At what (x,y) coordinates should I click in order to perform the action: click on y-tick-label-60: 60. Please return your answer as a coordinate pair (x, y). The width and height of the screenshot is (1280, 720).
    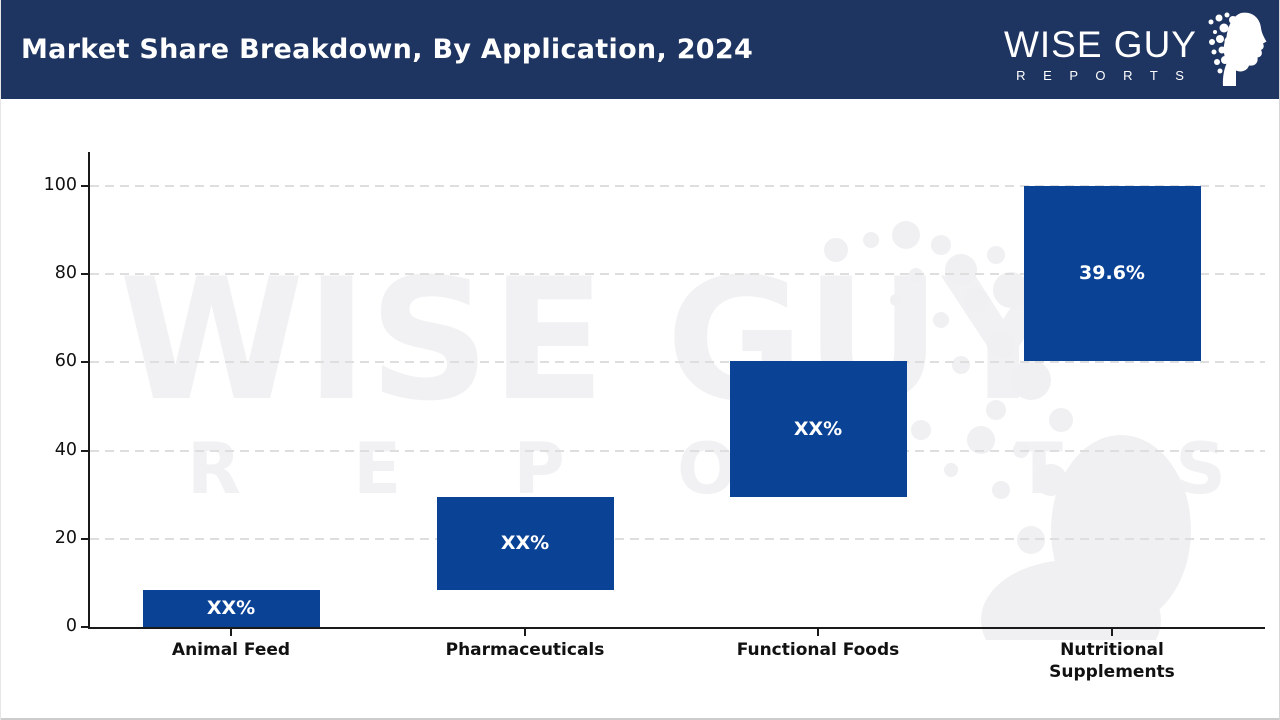
    Looking at the image, I should click on (65, 361).